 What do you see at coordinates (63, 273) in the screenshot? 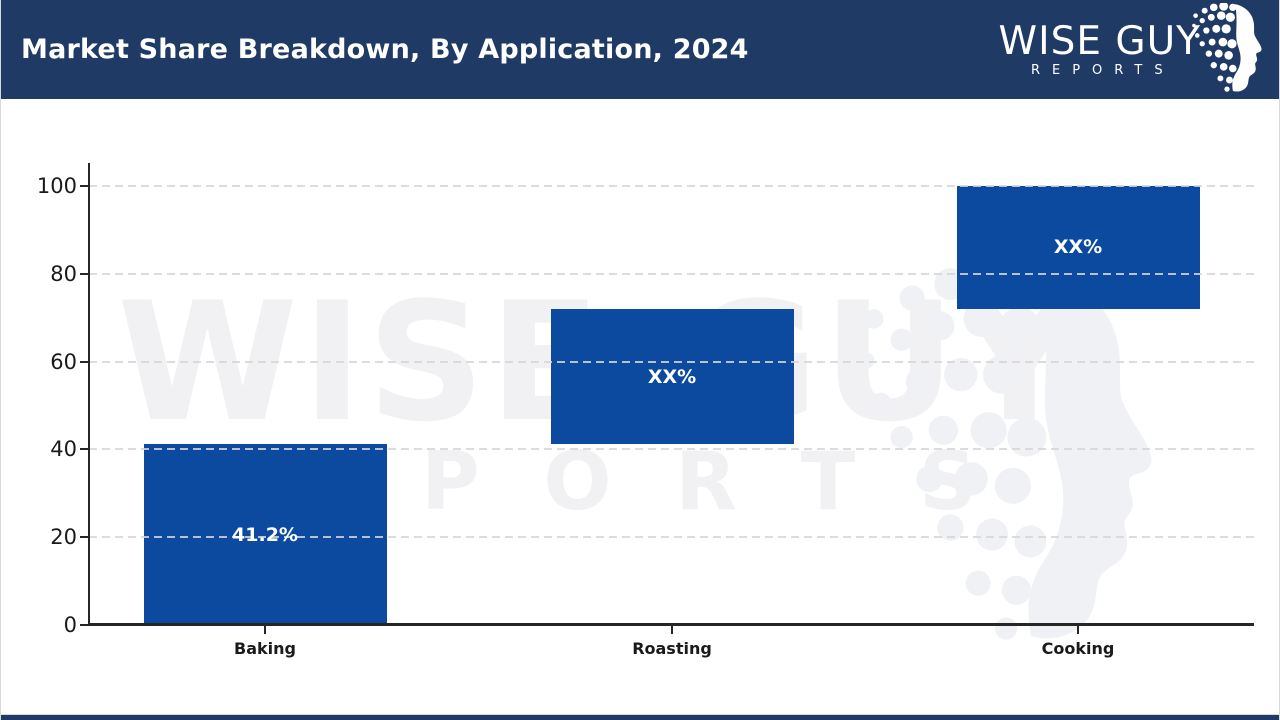
I see `y-tick-label: 80` at bounding box center [63, 273].